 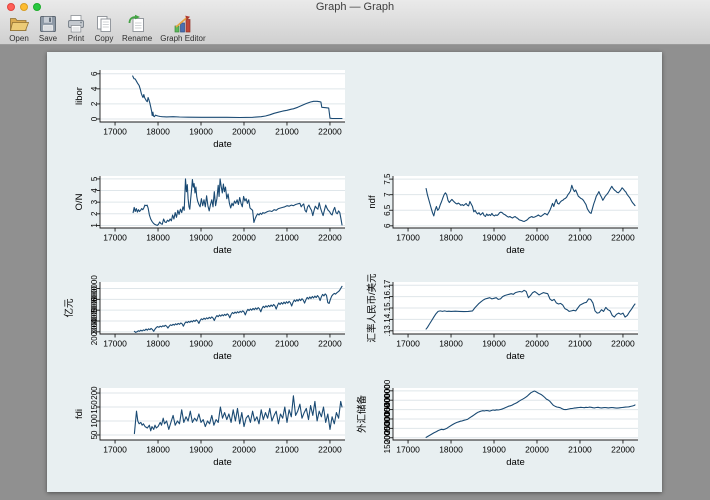 I want to click on toolbar-button-copy: Copy, so click(x=104, y=28).